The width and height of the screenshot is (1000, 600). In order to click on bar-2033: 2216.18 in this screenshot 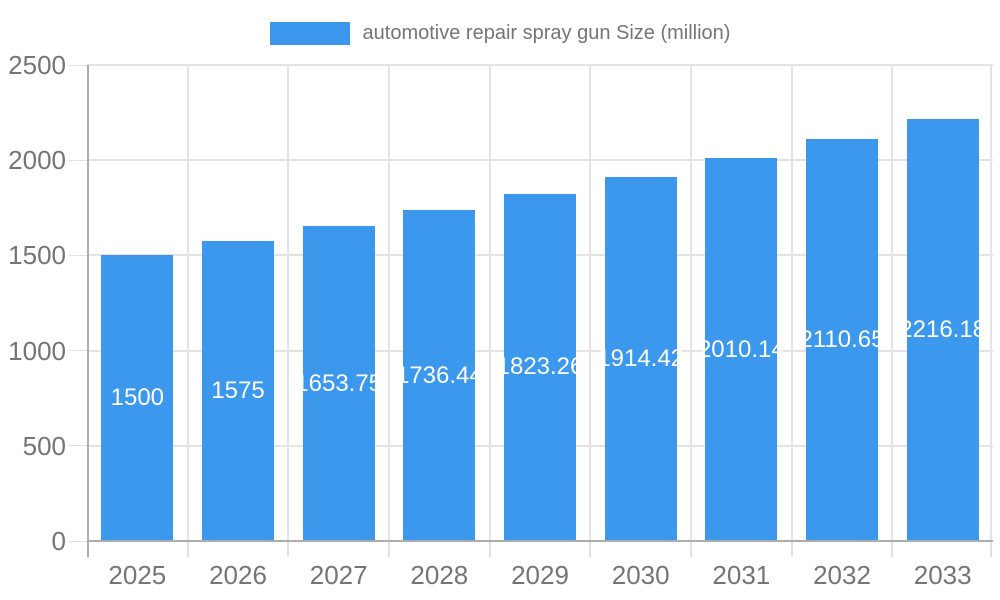, I will do `click(942, 330)`.